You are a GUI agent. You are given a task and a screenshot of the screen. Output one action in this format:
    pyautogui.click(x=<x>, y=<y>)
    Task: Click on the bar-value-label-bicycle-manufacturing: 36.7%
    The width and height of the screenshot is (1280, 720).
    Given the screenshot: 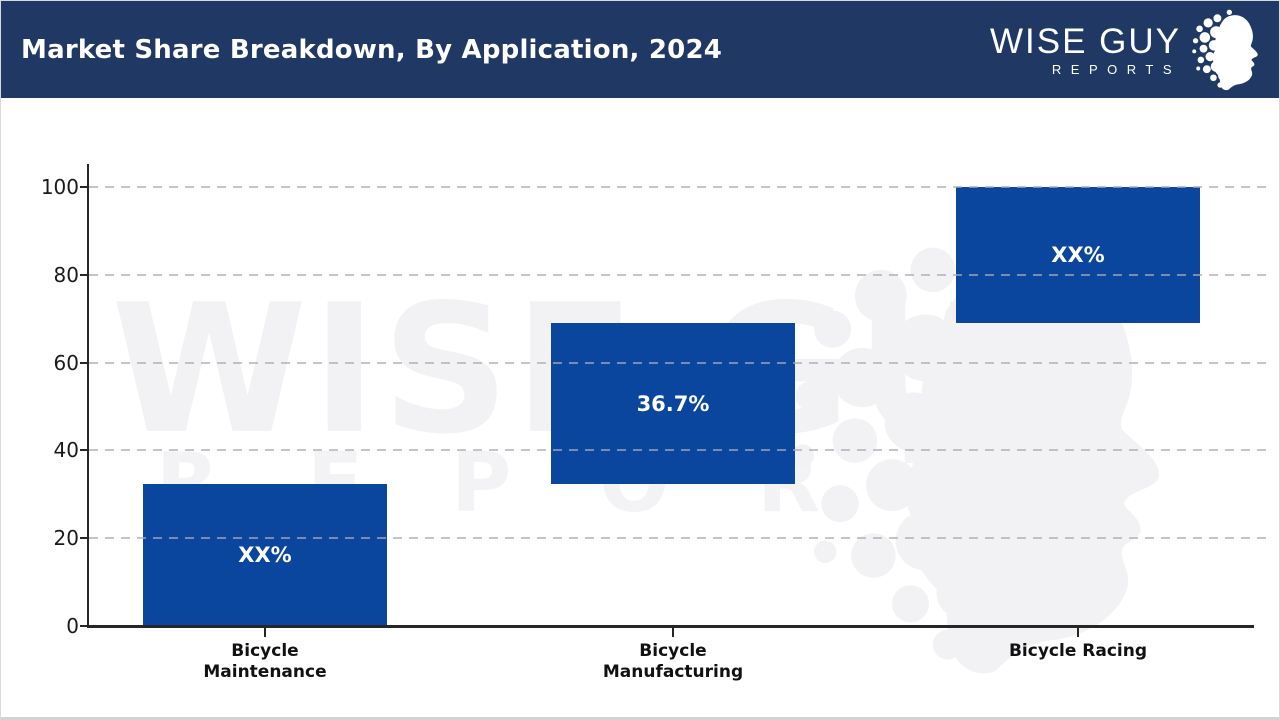 What is the action you would take?
    pyautogui.click(x=673, y=403)
    